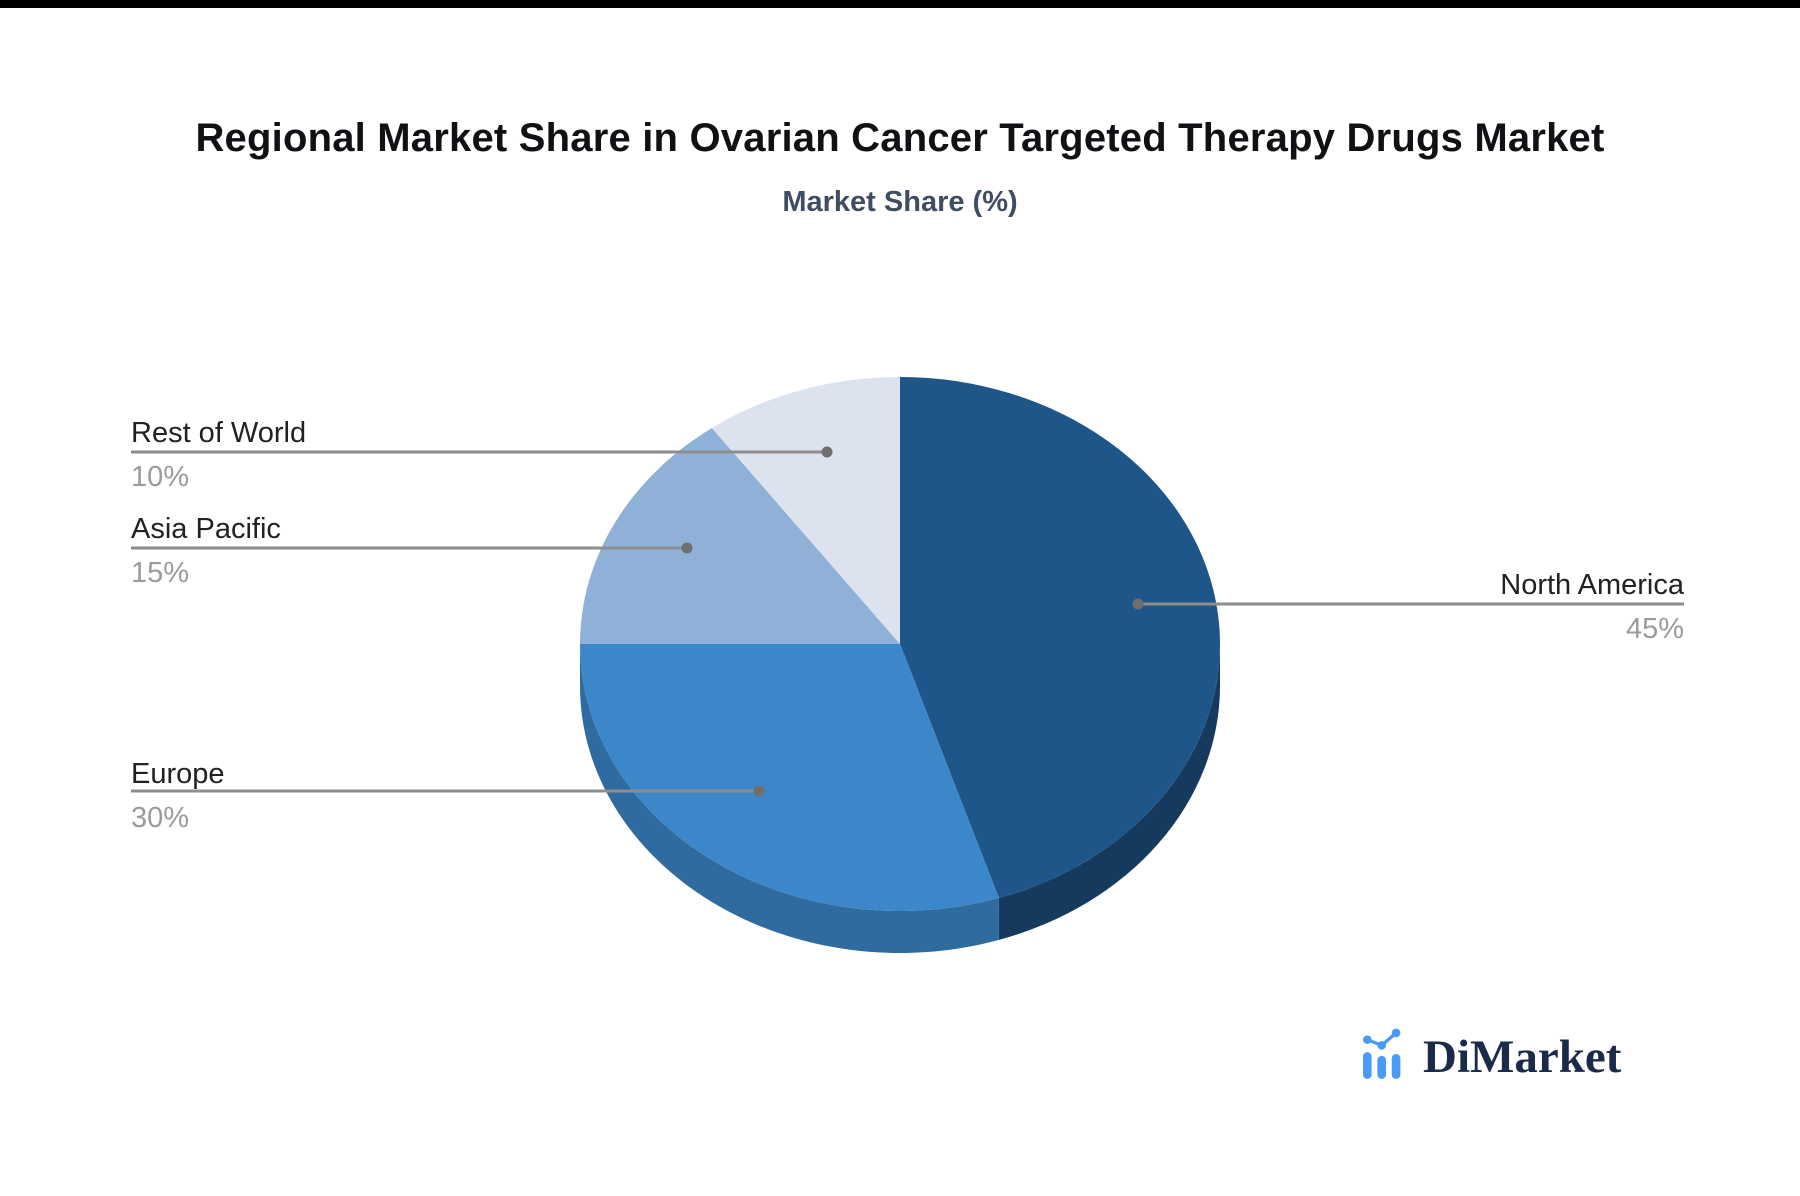 This screenshot has width=1800, height=1196. What do you see at coordinates (1592, 606) in the screenshot?
I see `slice-callout-north-america: North America 45%` at bounding box center [1592, 606].